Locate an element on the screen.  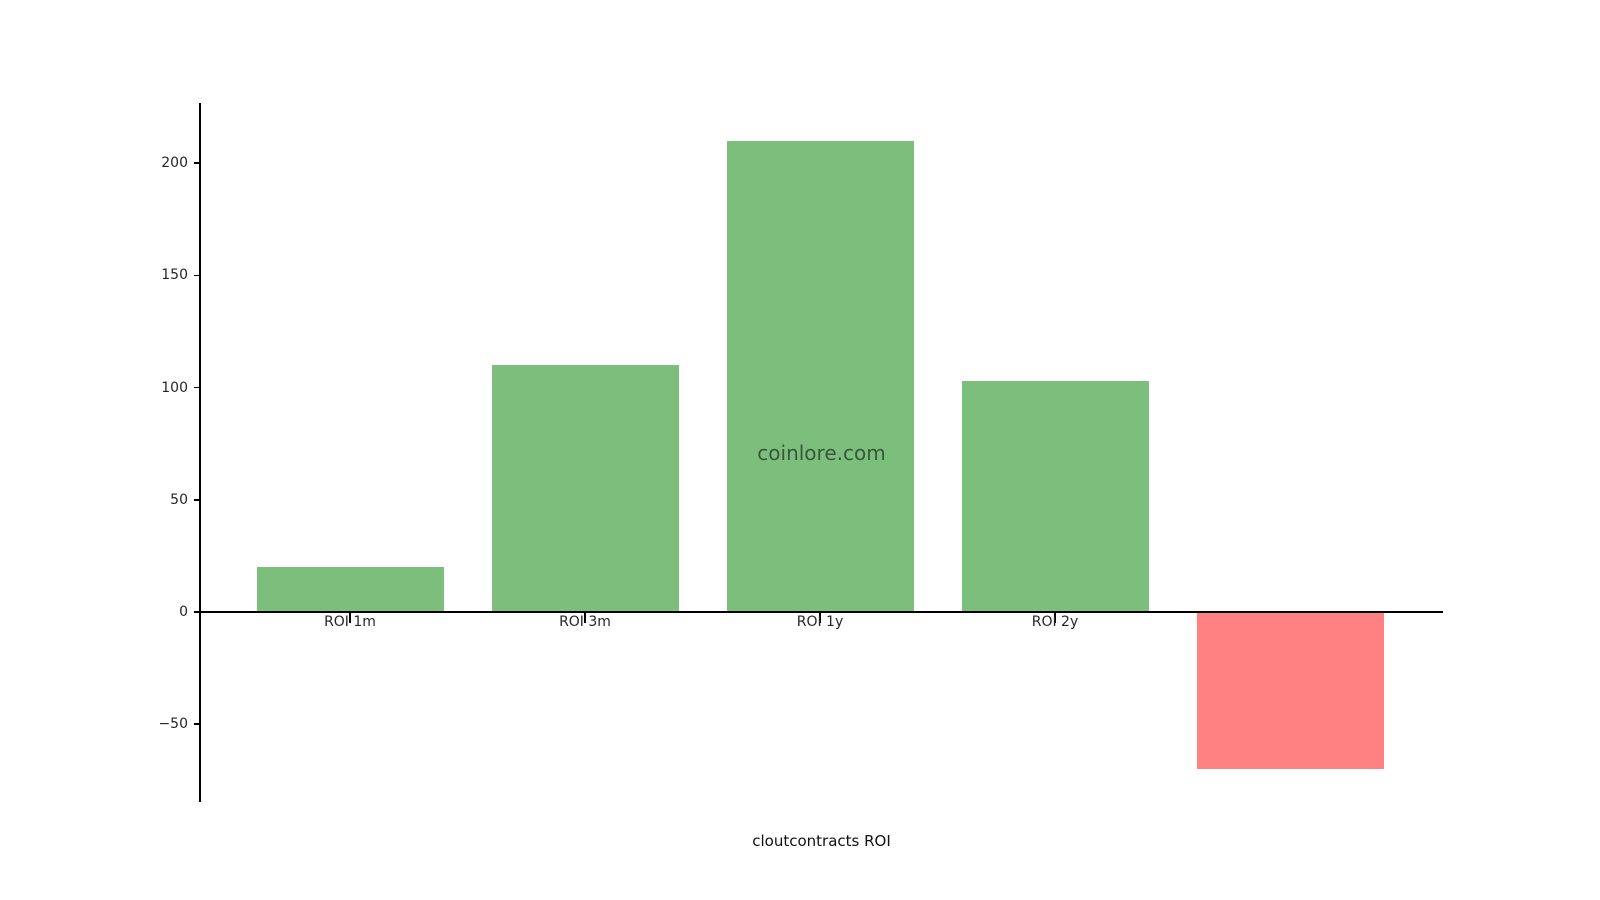
bar-unlabeled is located at coordinates (1290, 691).